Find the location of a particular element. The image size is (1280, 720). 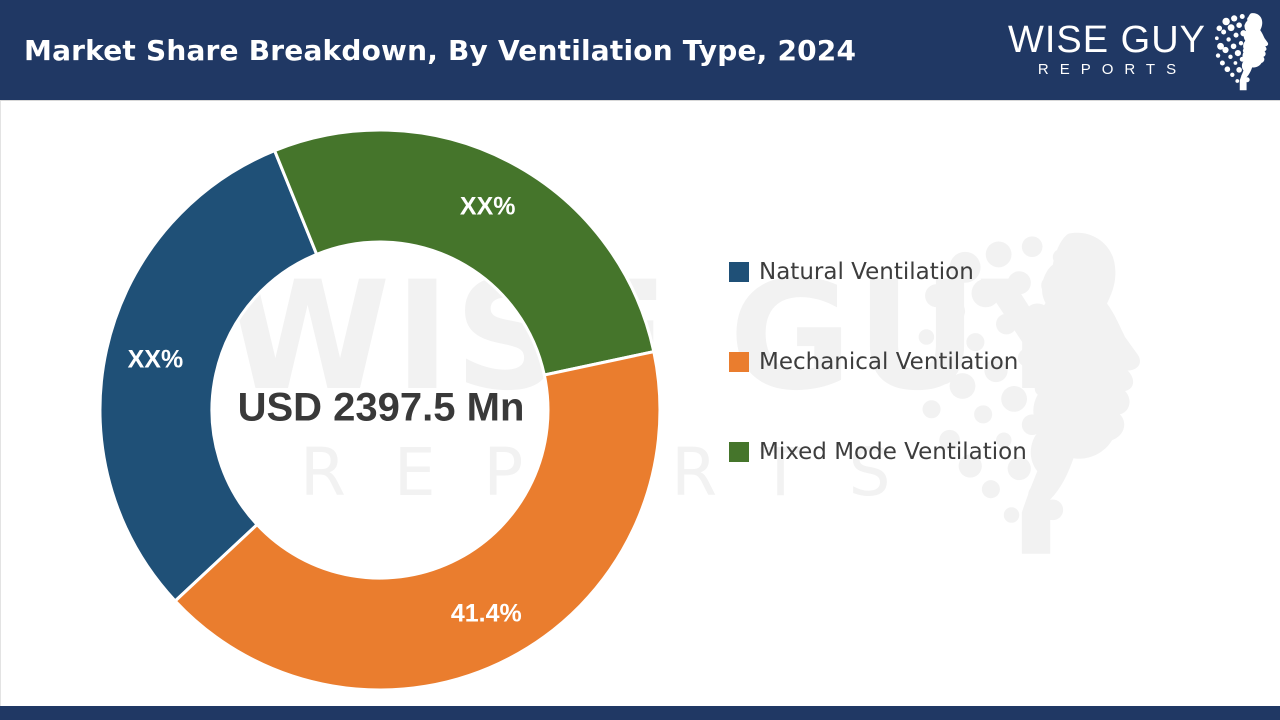

watermark-face-logo-icon is located at coordinates (1029, 393).